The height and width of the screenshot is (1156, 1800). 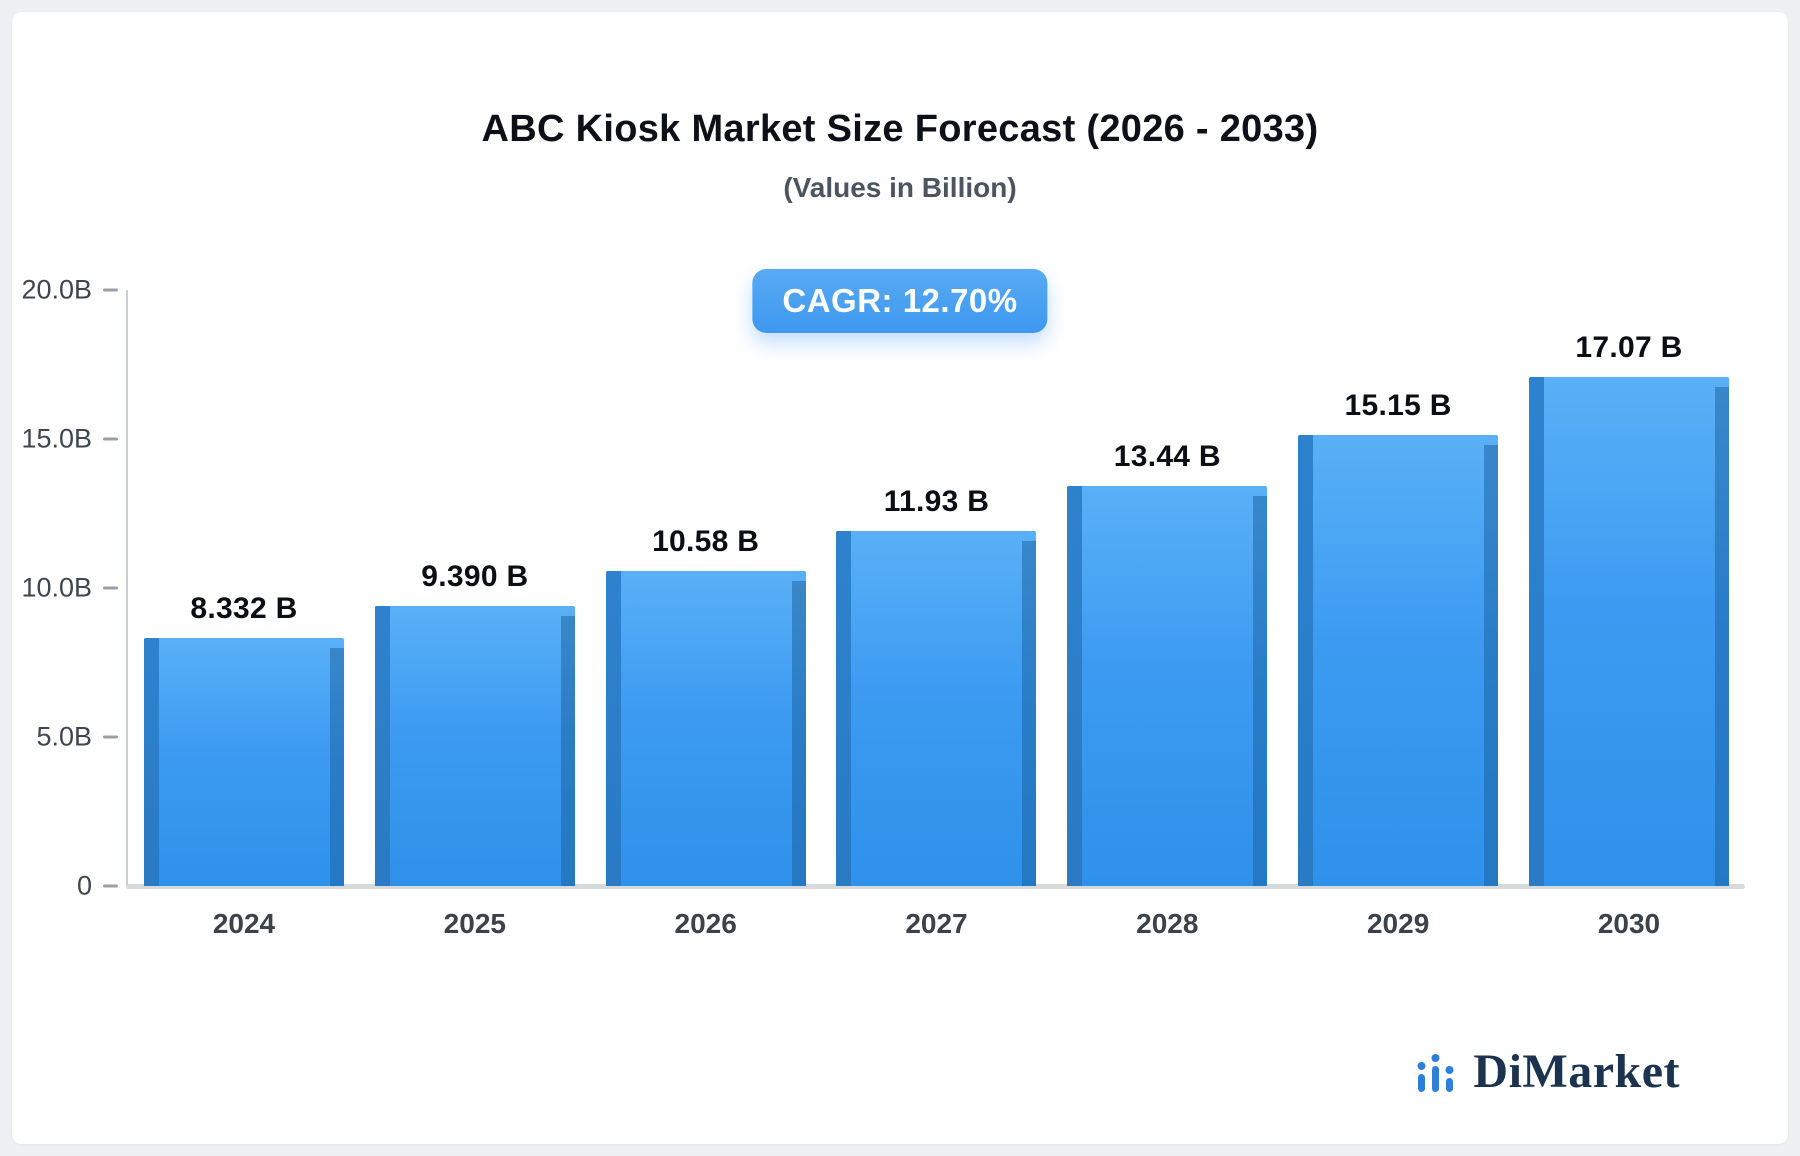 What do you see at coordinates (56, 438) in the screenshot?
I see `y-axis-tick-label: 15.0B` at bounding box center [56, 438].